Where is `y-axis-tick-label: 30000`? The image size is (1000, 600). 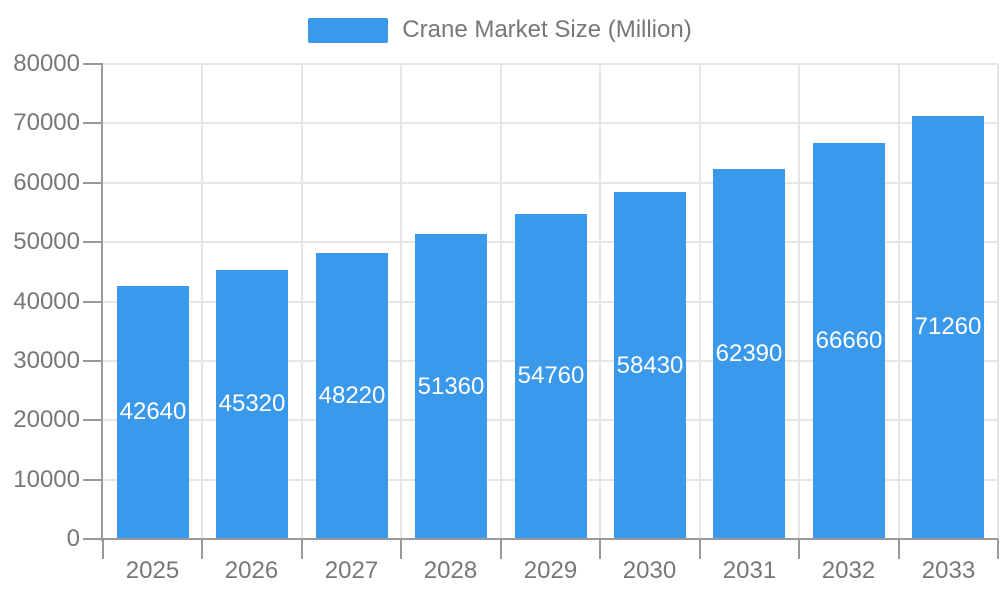 y-axis-tick-label: 30000 is located at coordinates (46, 360).